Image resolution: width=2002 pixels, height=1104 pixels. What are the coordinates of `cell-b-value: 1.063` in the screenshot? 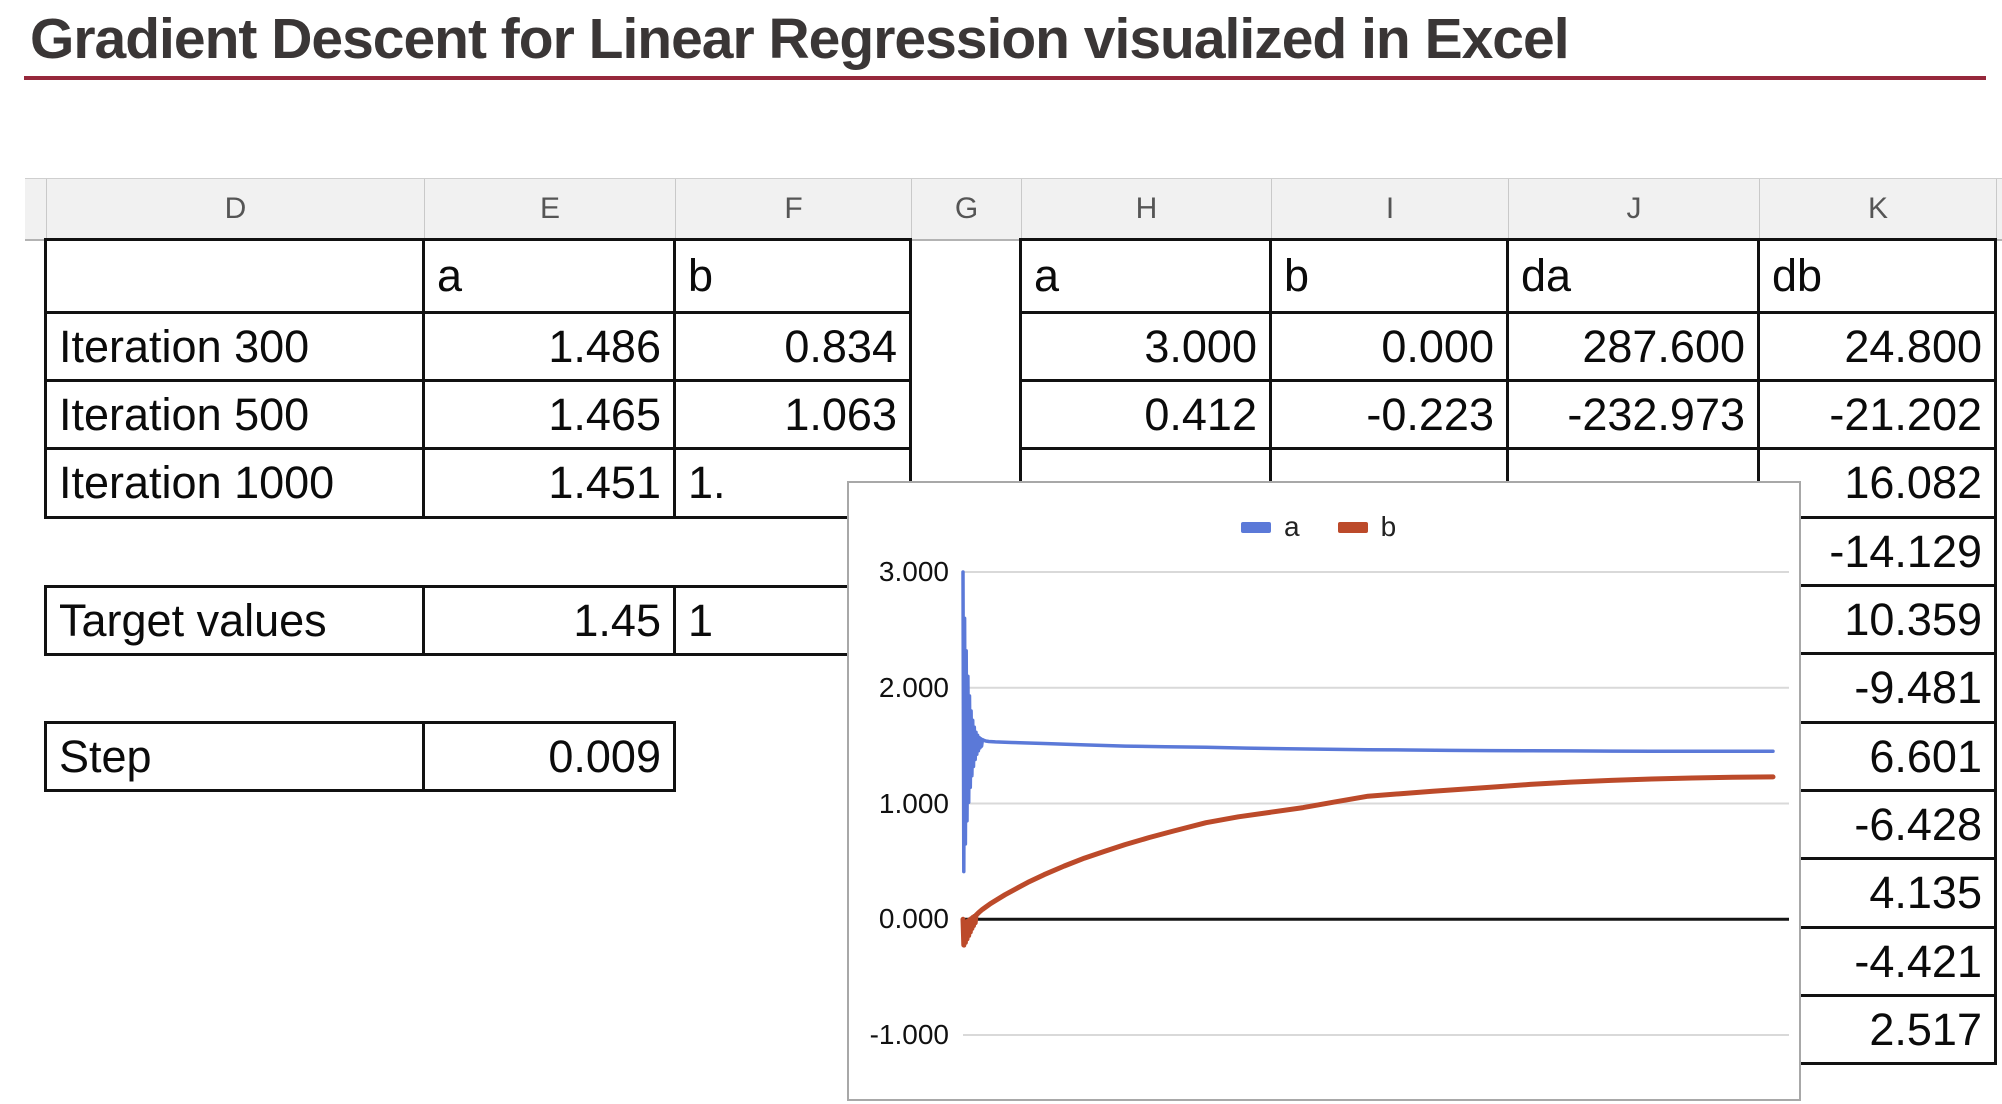 It's located at (792, 414).